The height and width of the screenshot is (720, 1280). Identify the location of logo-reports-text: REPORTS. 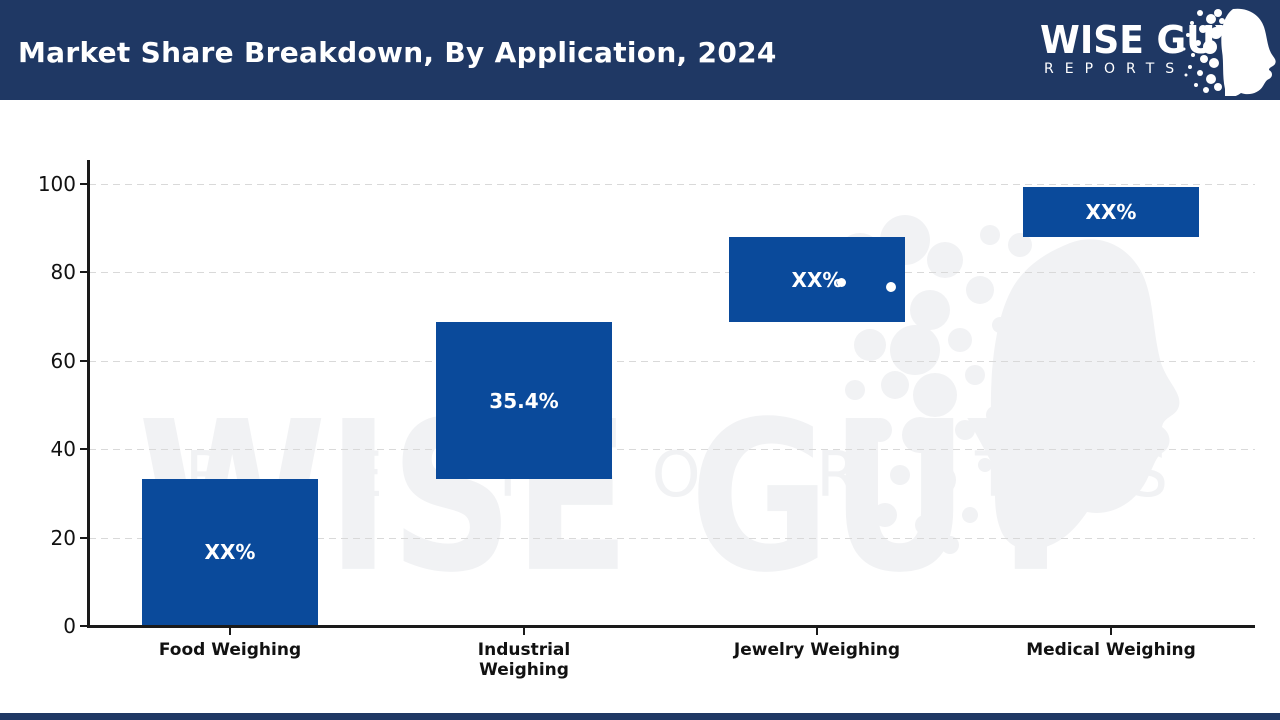
(1115, 69).